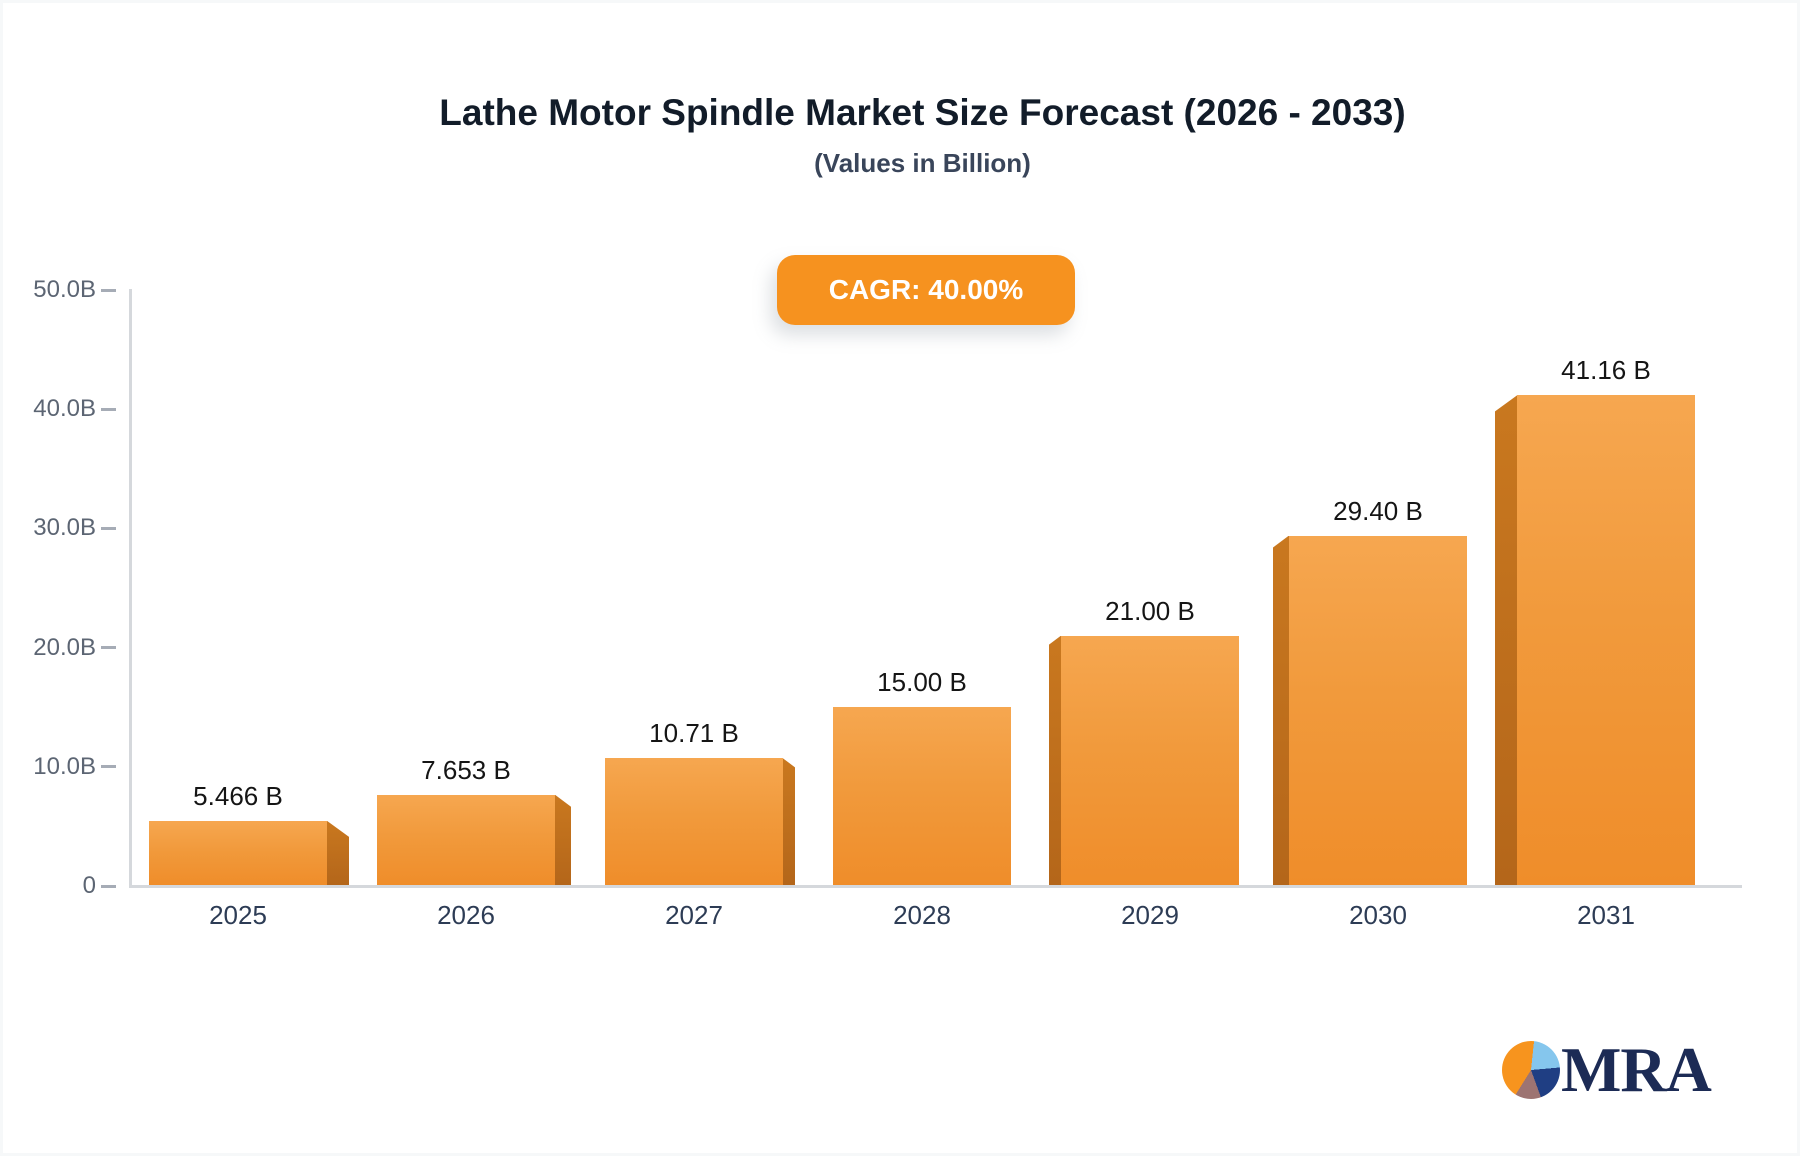  What do you see at coordinates (238, 915) in the screenshot?
I see `x-tick-label-2025: 2025` at bounding box center [238, 915].